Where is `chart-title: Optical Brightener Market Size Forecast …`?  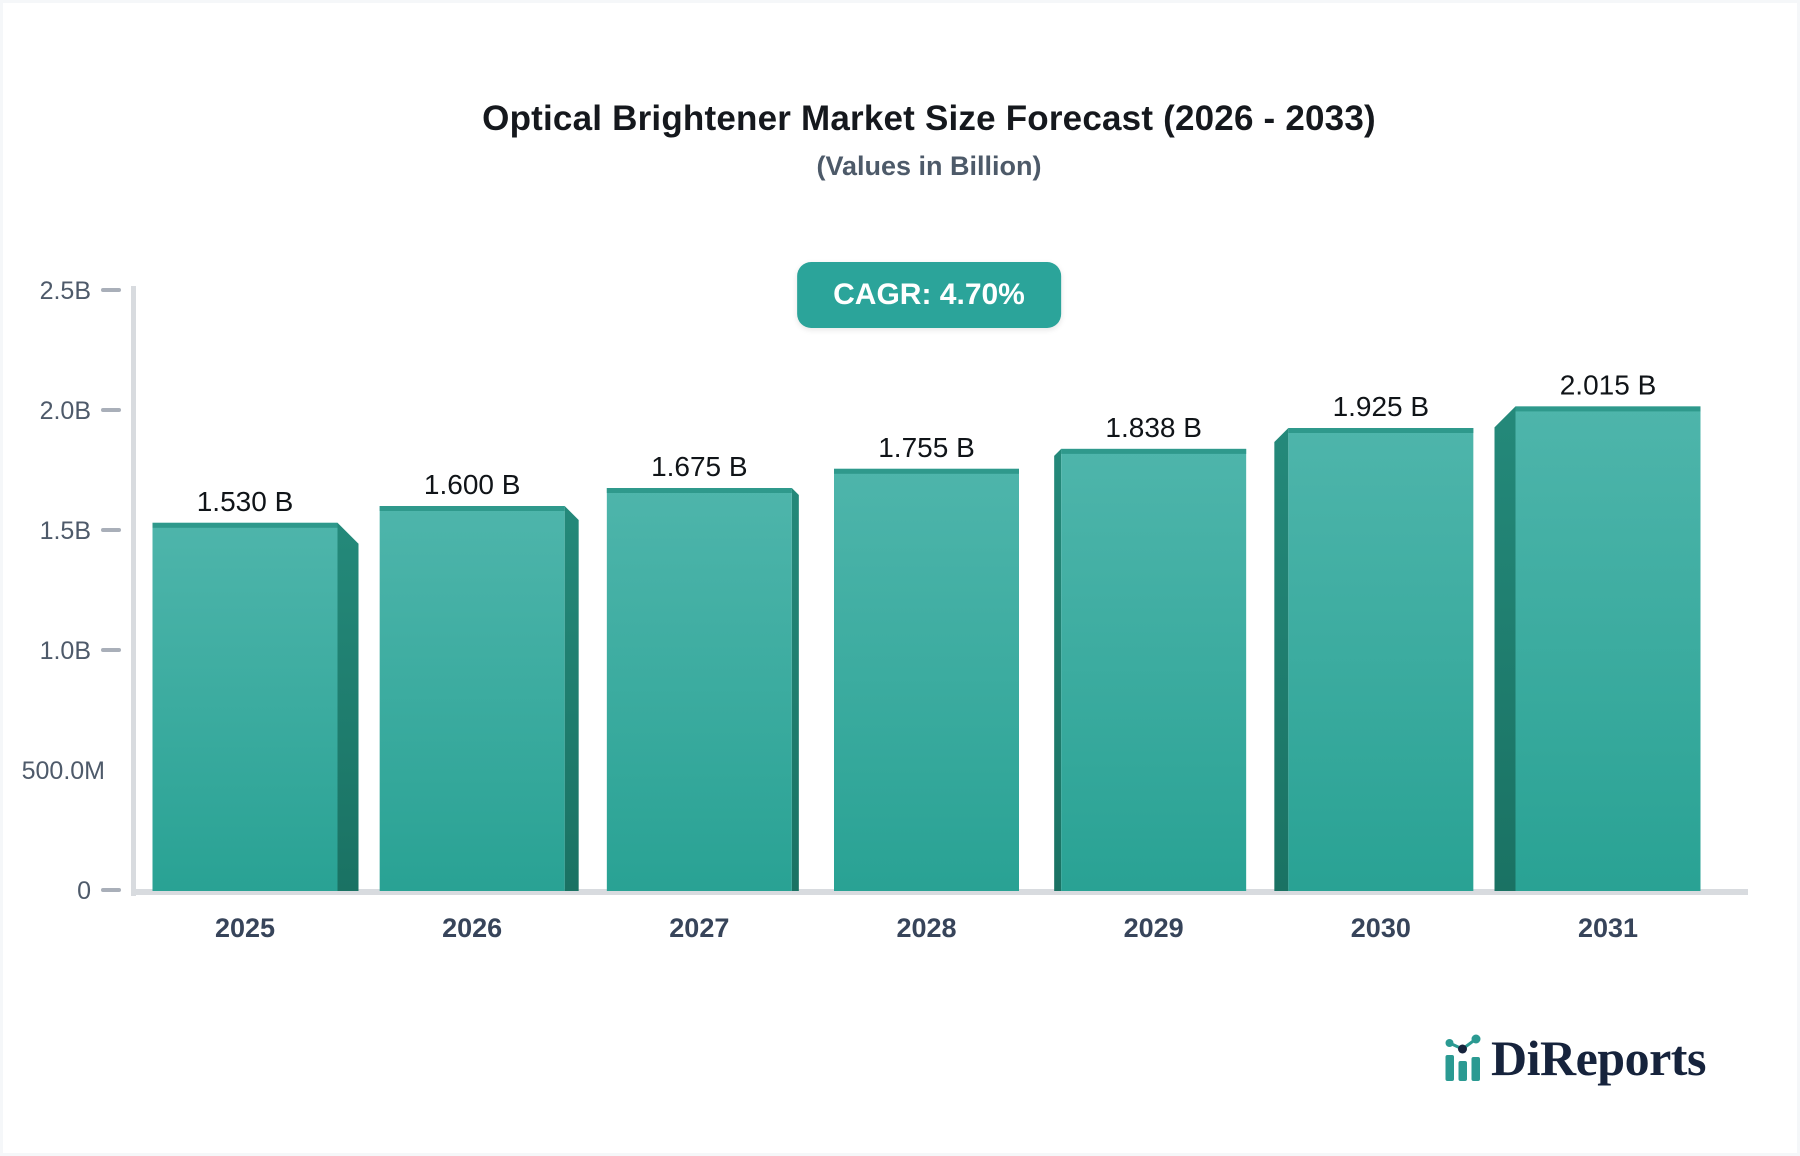
chart-title: Optical Brightener Market Size Forecast … is located at coordinates (929, 118).